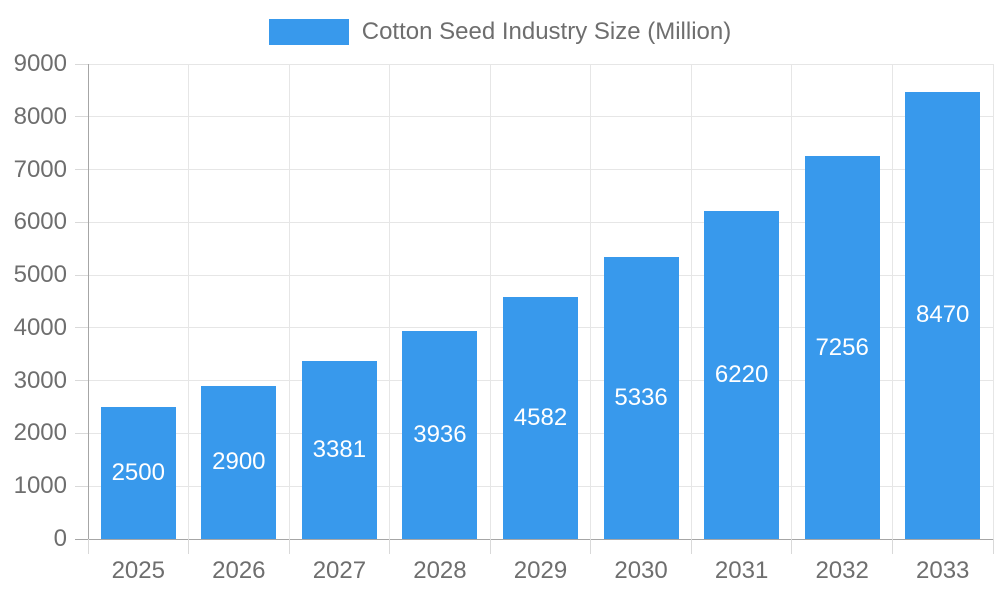  What do you see at coordinates (540, 570) in the screenshot?
I see `x-axis-label: 2029` at bounding box center [540, 570].